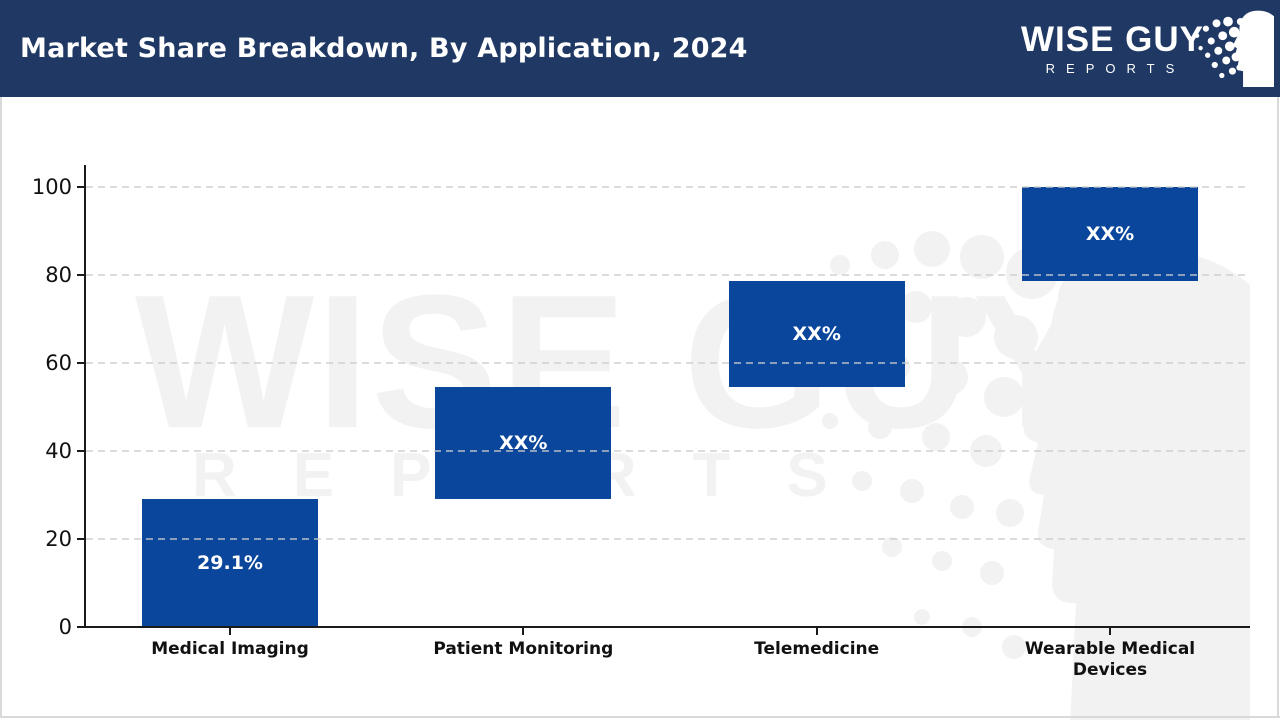 The height and width of the screenshot is (720, 1280). I want to click on x-axis-spine, so click(667, 627).